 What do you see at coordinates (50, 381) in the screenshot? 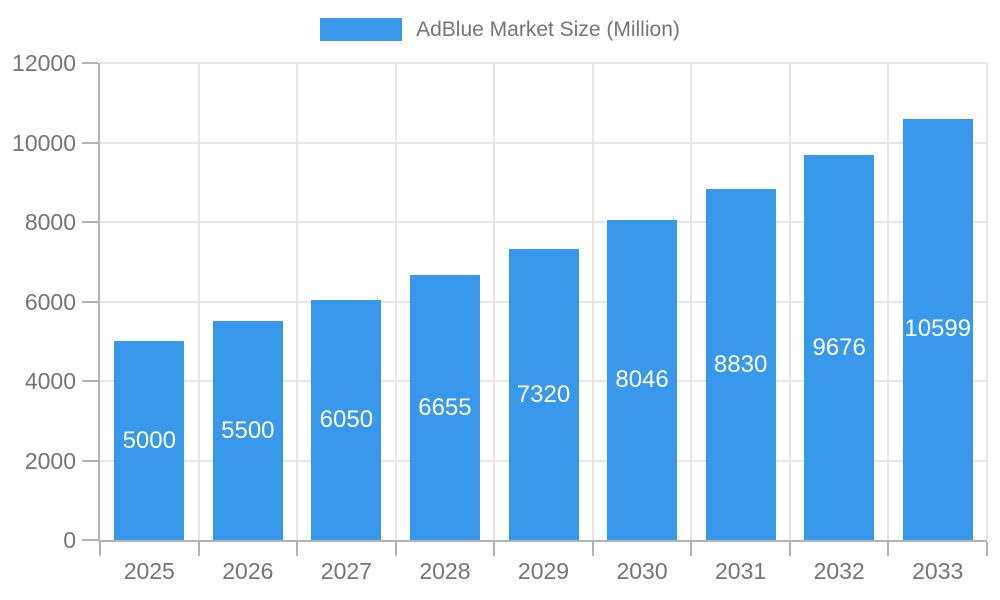
I see `y-tick-label: 4000` at bounding box center [50, 381].